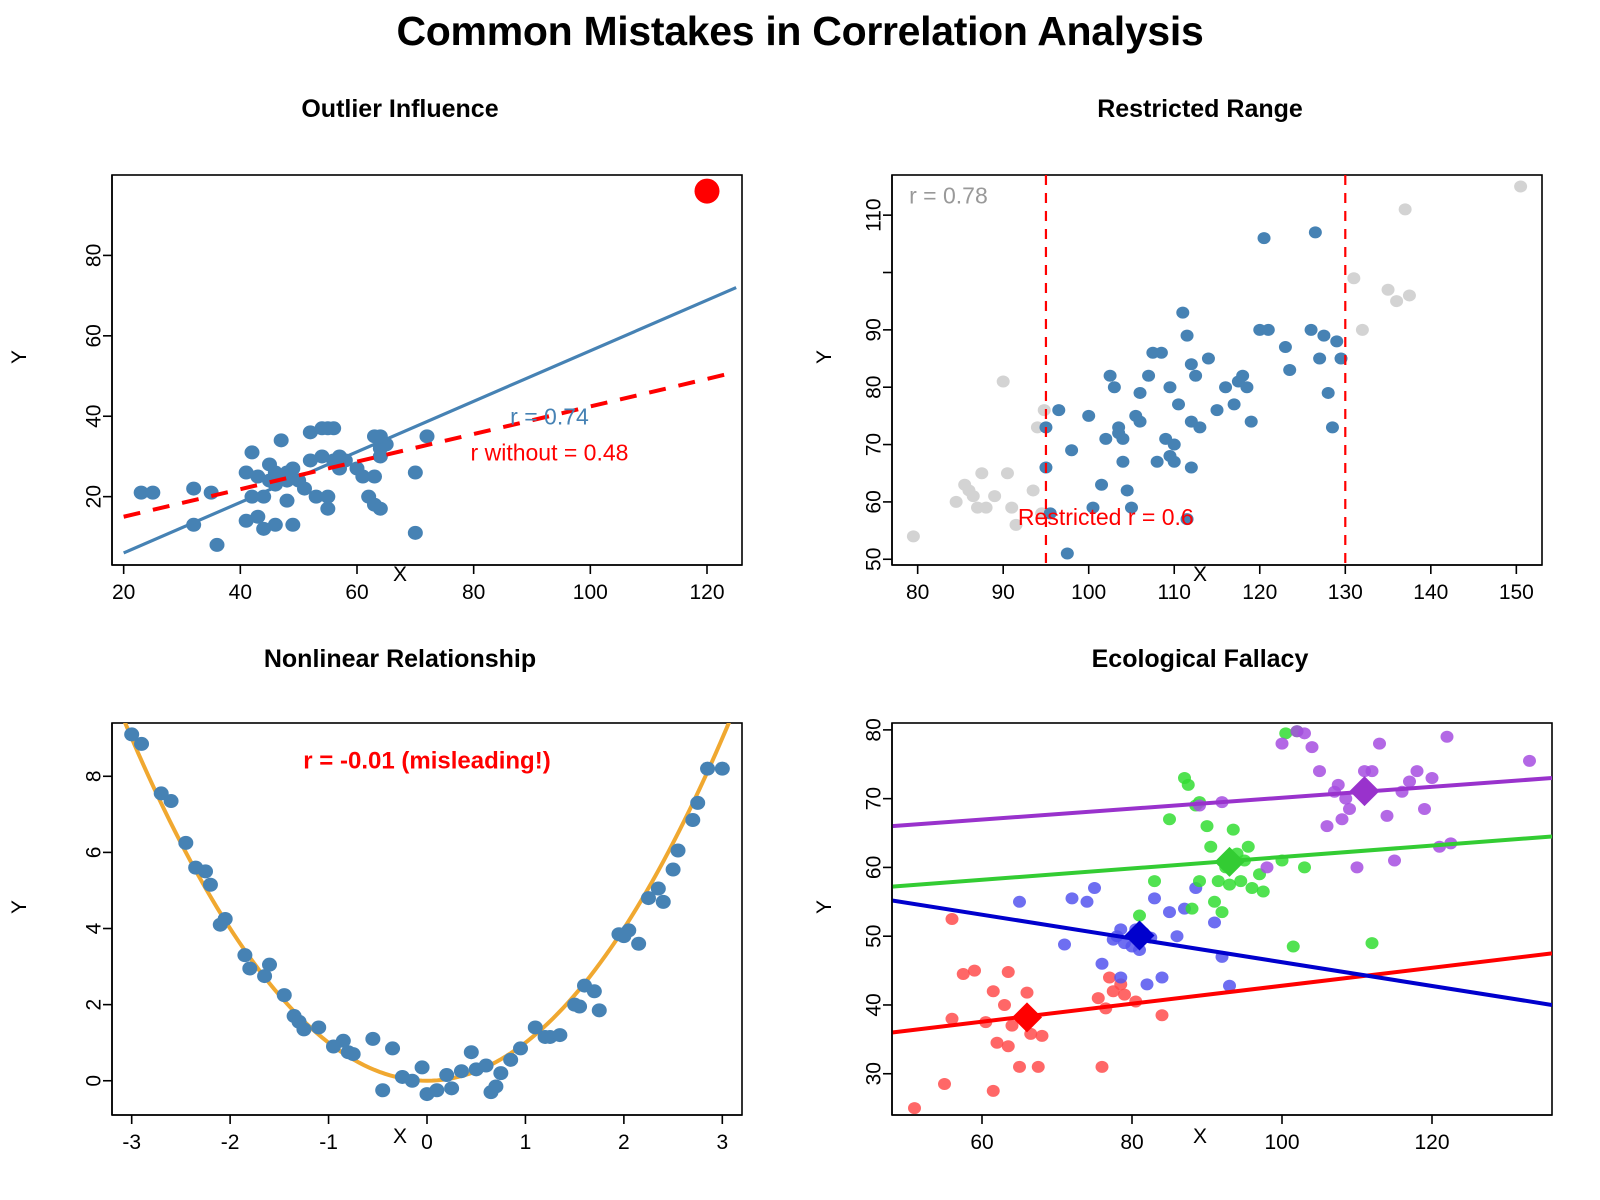  I want to click on plot-nonlinear-relationship: -3 -2 -1 0 1 2 3 0 2 4 6 8 r = -0.01 (misleading!), so click(413, 938).